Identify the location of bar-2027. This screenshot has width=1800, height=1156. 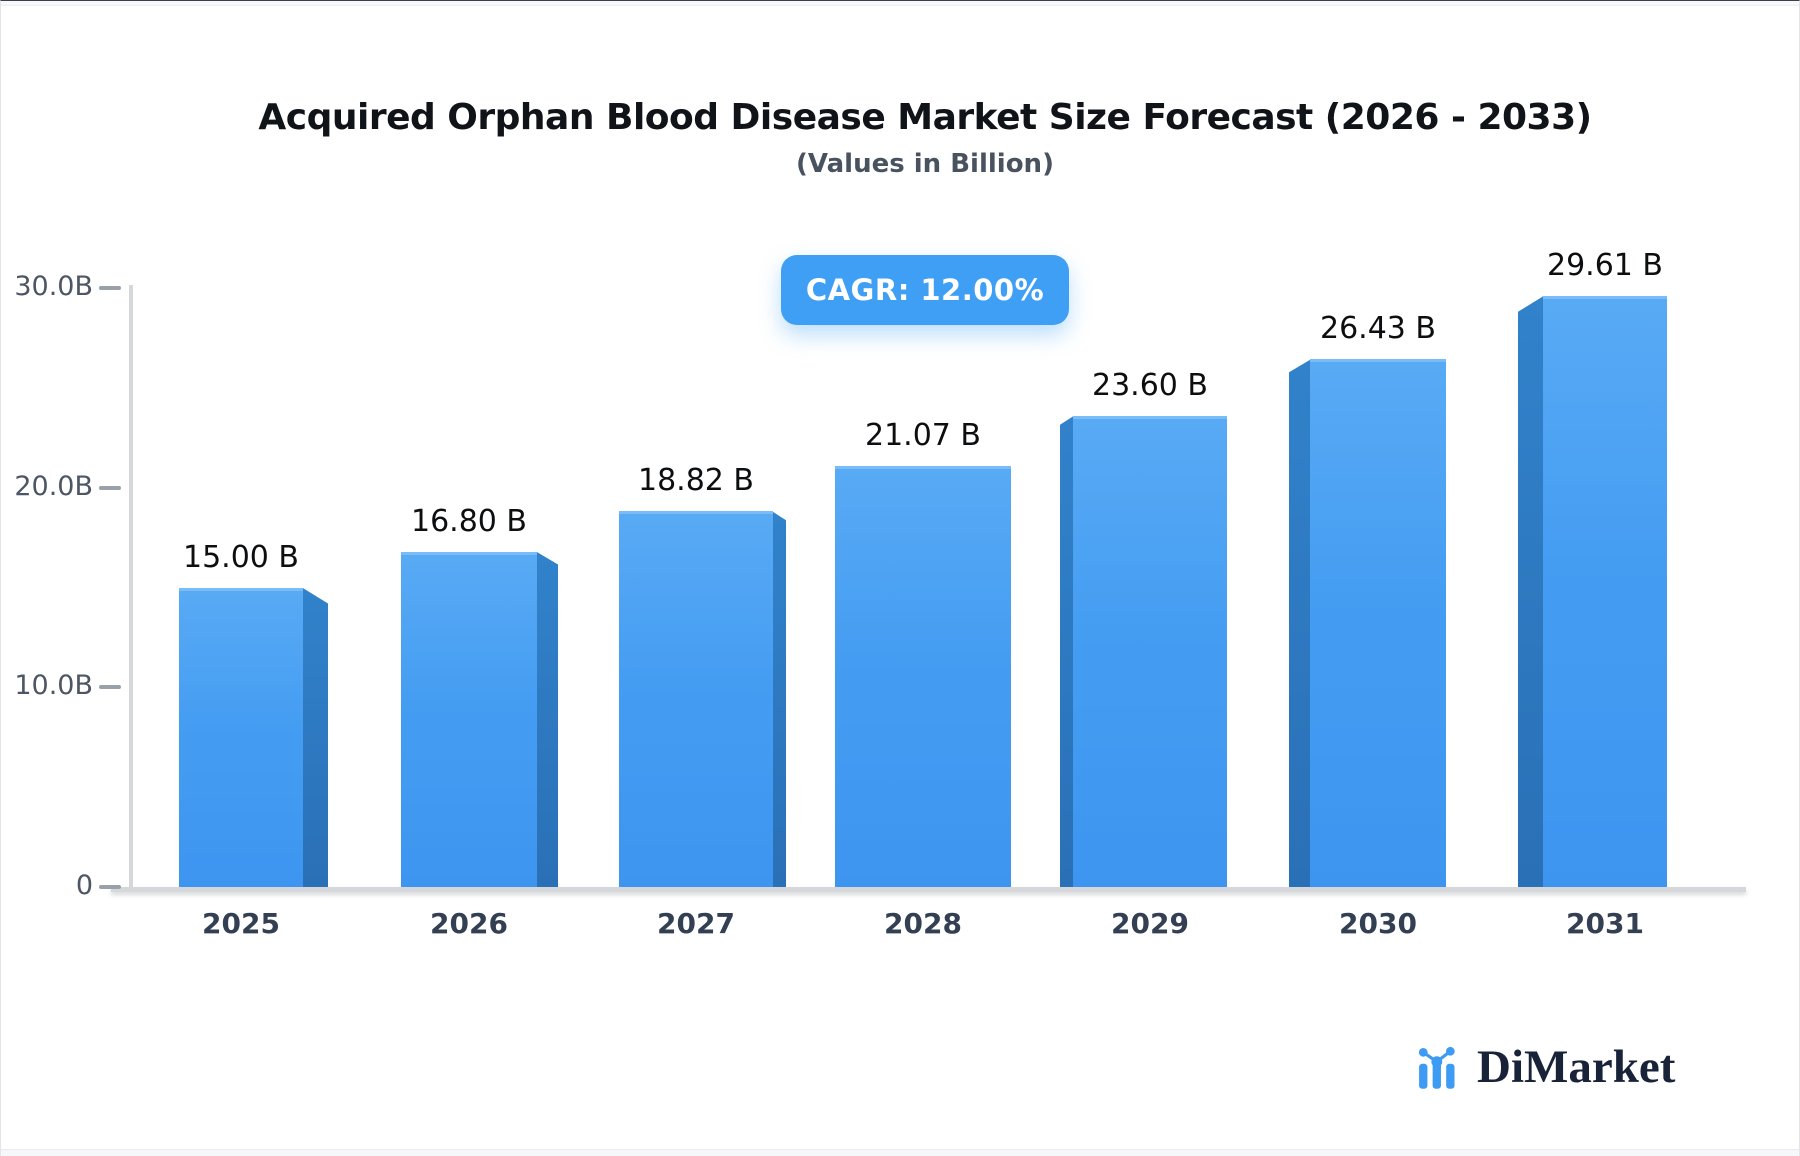
(696, 699).